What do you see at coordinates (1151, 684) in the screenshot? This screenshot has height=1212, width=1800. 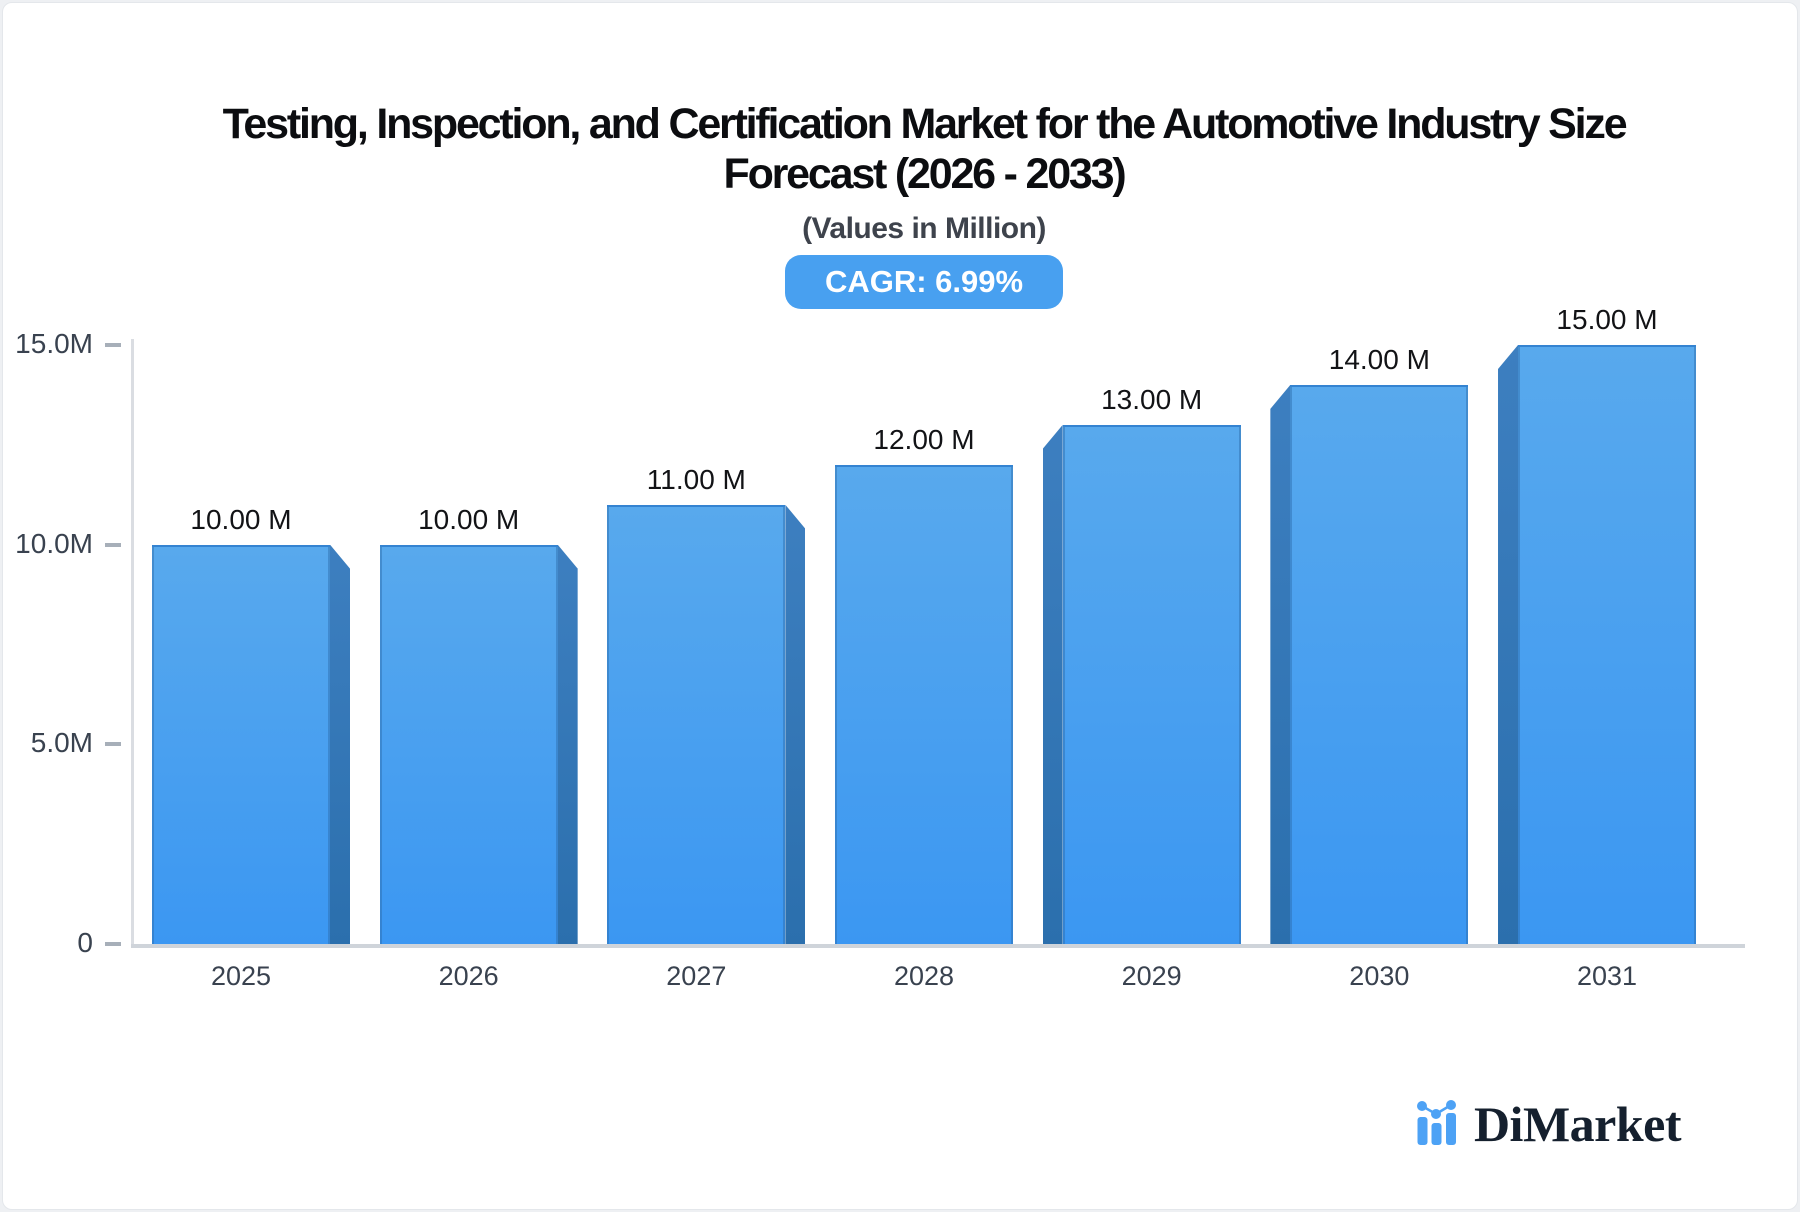 I see `bar-2029` at bounding box center [1151, 684].